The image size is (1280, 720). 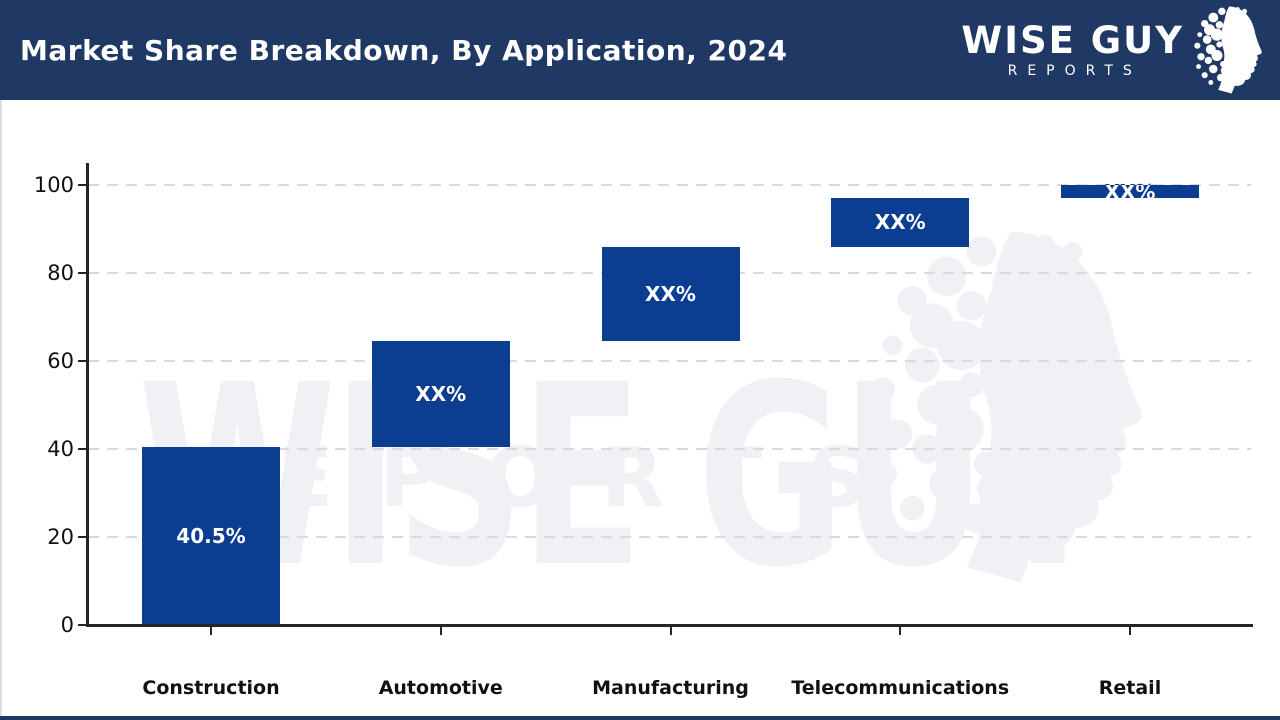 I want to click on left-edge-line, so click(x=1, y=408).